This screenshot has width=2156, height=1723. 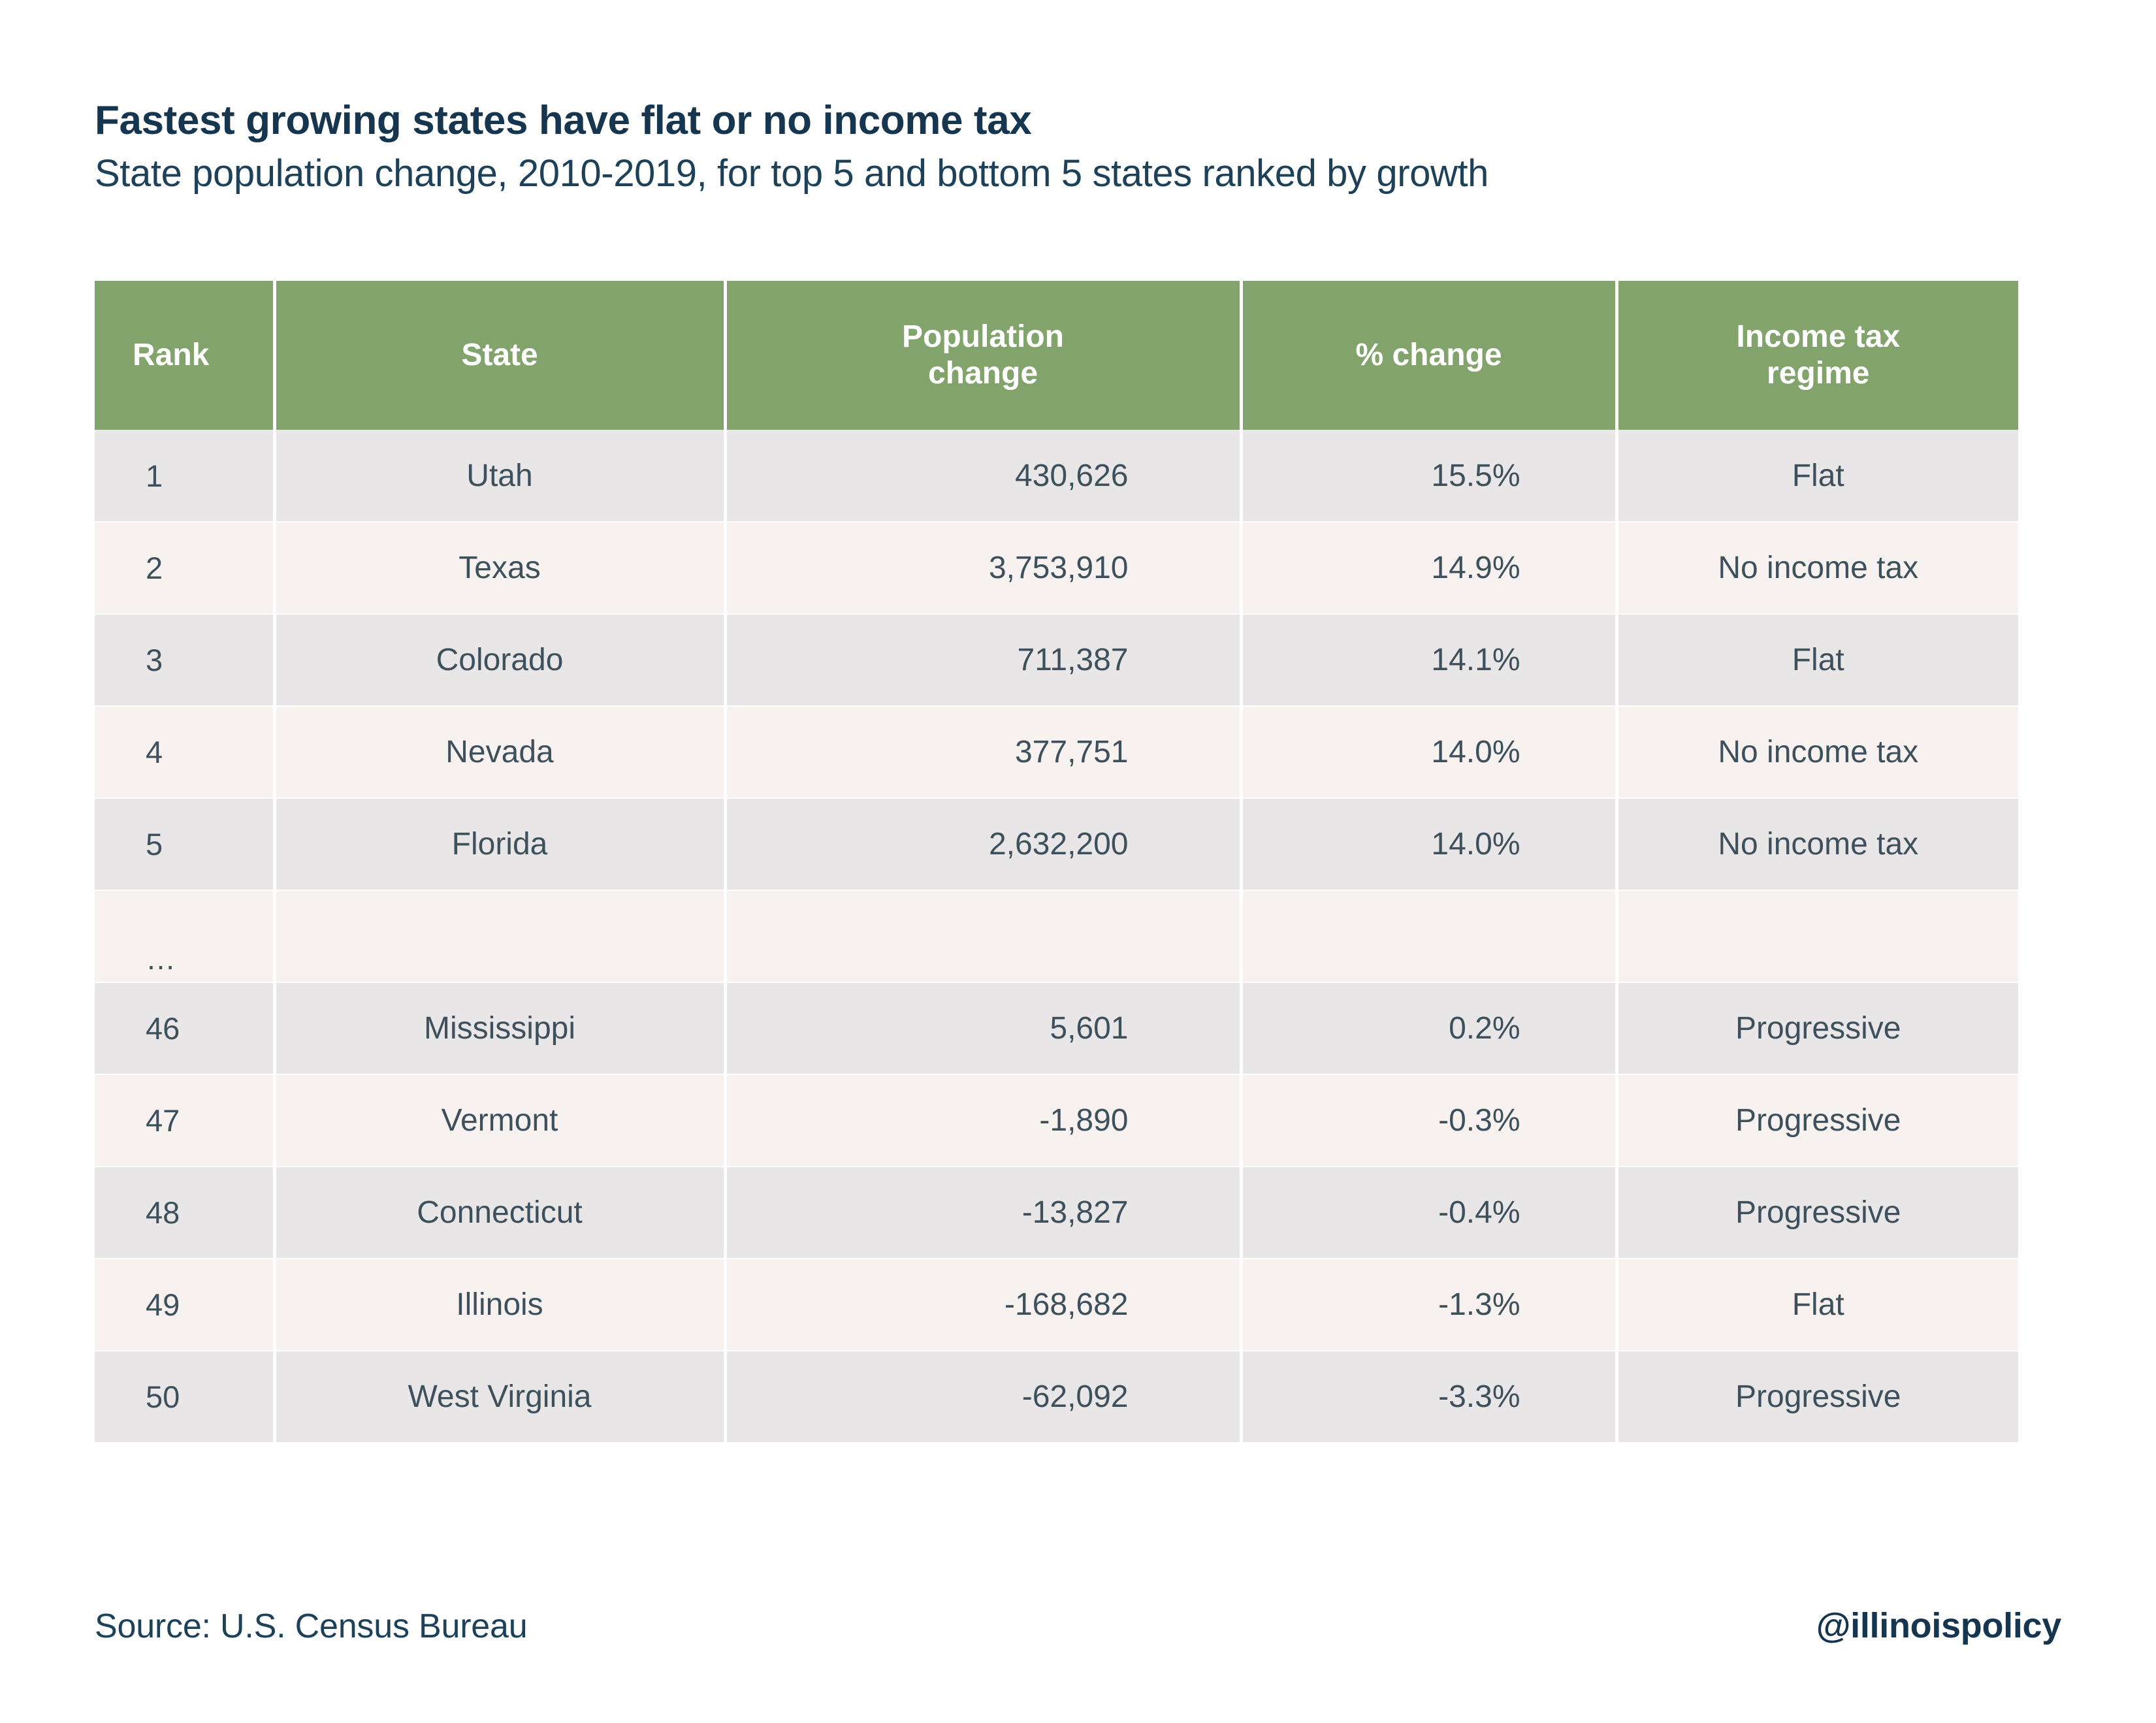 What do you see at coordinates (984, 752) in the screenshot?
I see `cell-population-change: 377,751` at bounding box center [984, 752].